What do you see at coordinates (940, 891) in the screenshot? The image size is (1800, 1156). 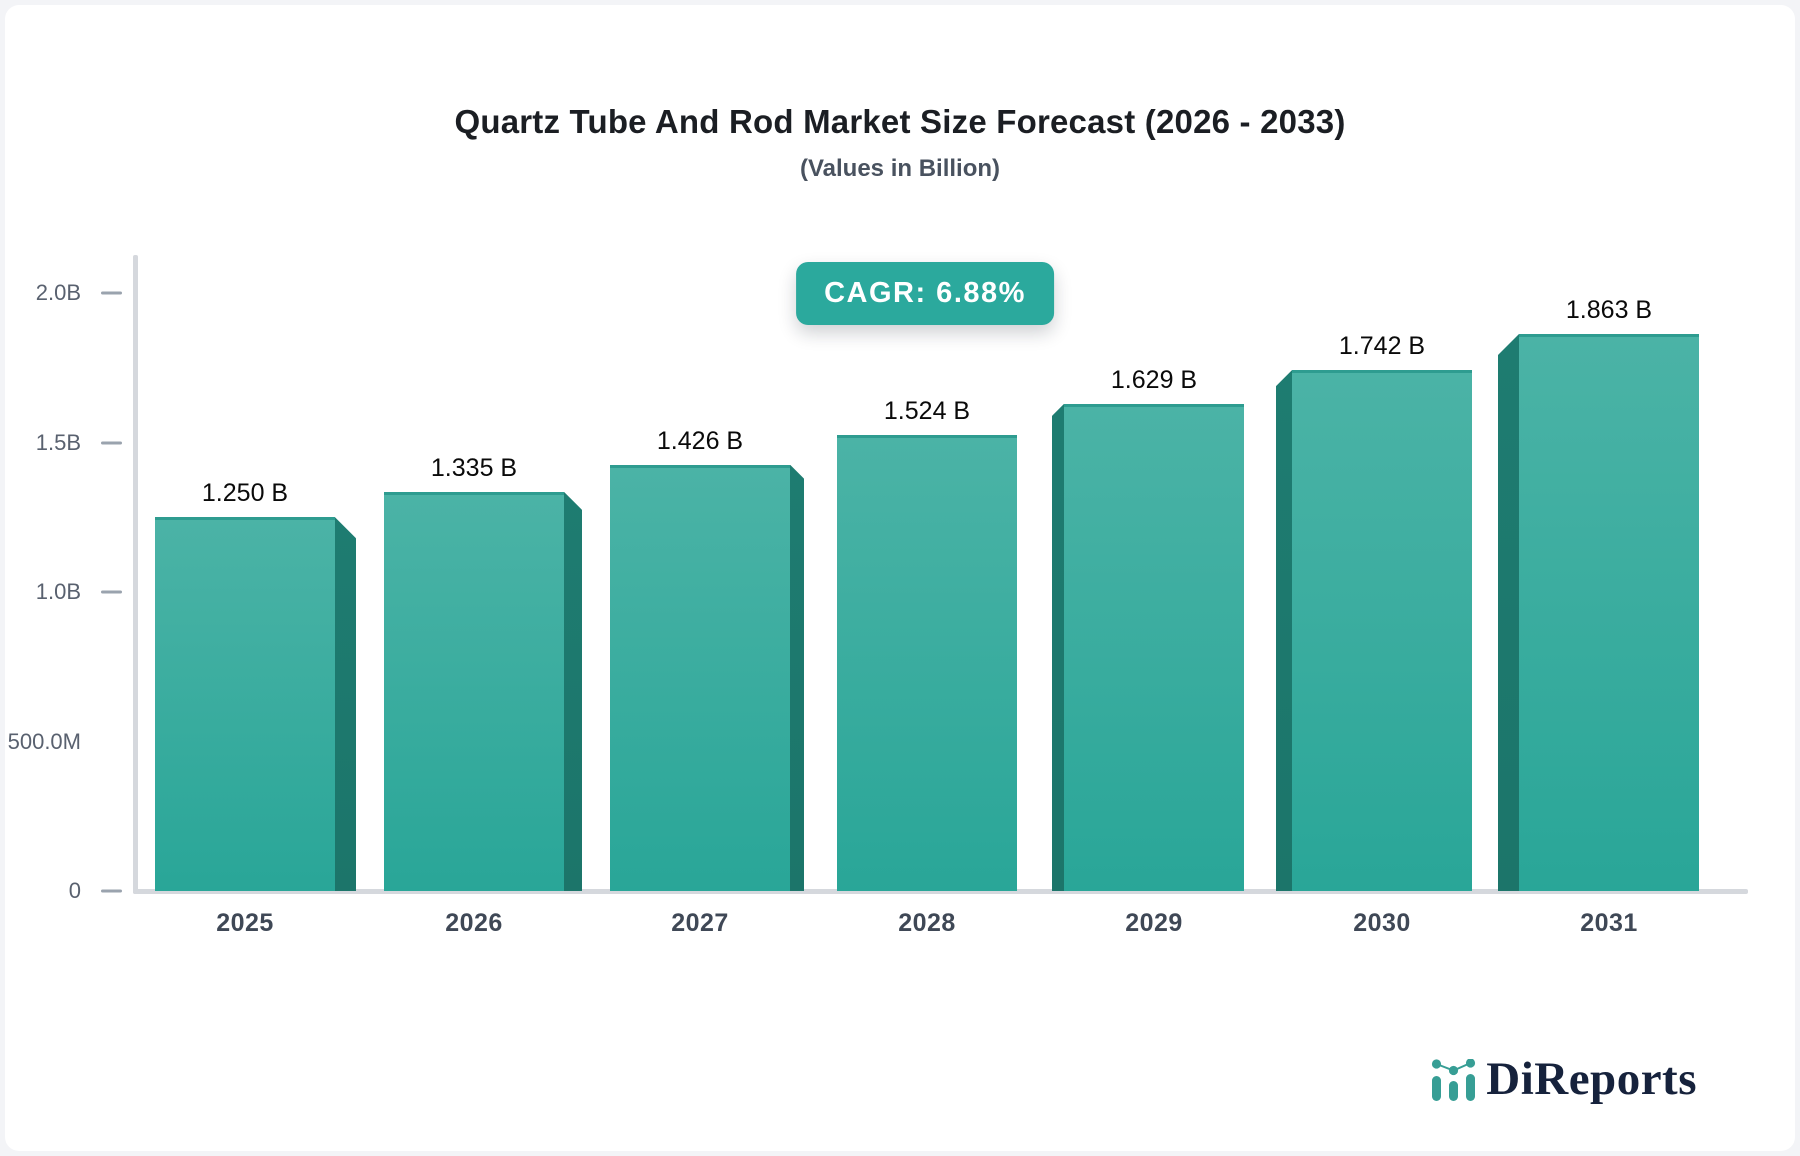 I see `x-axis-line` at bounding box center [940, 891].